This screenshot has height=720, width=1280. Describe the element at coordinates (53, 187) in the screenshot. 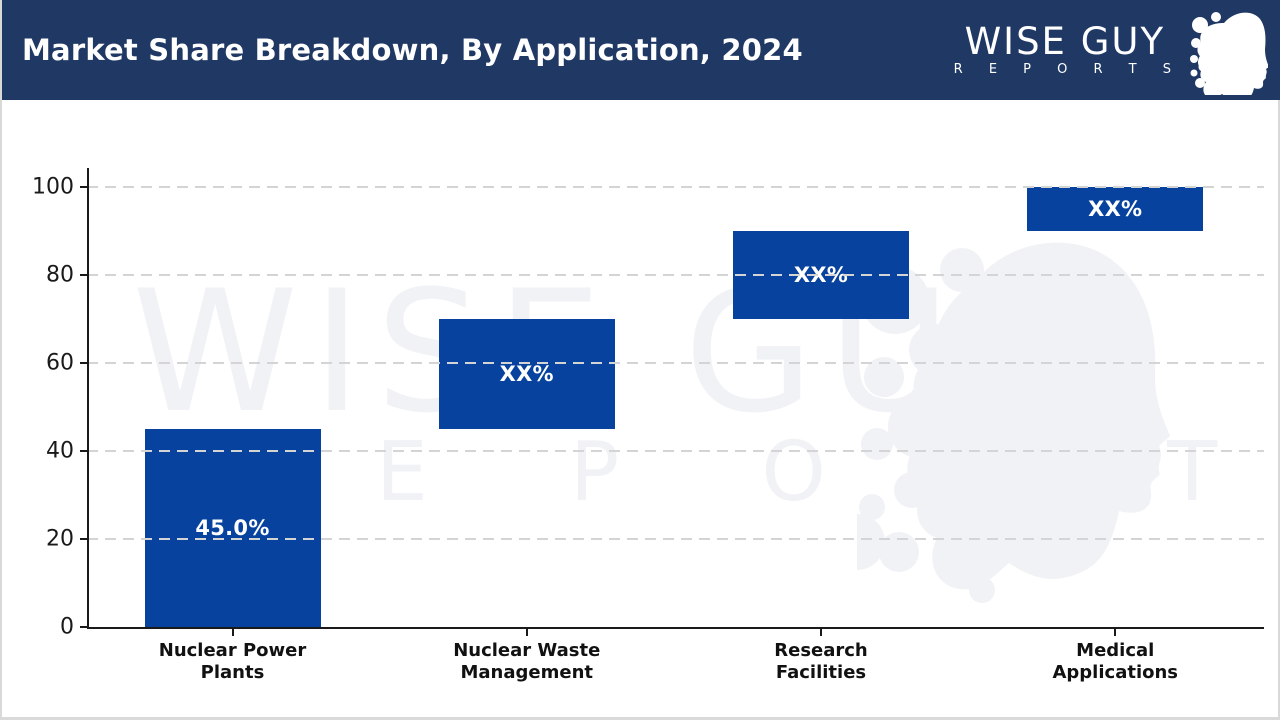

I see `y-axis-tick-label: 100` at that location.